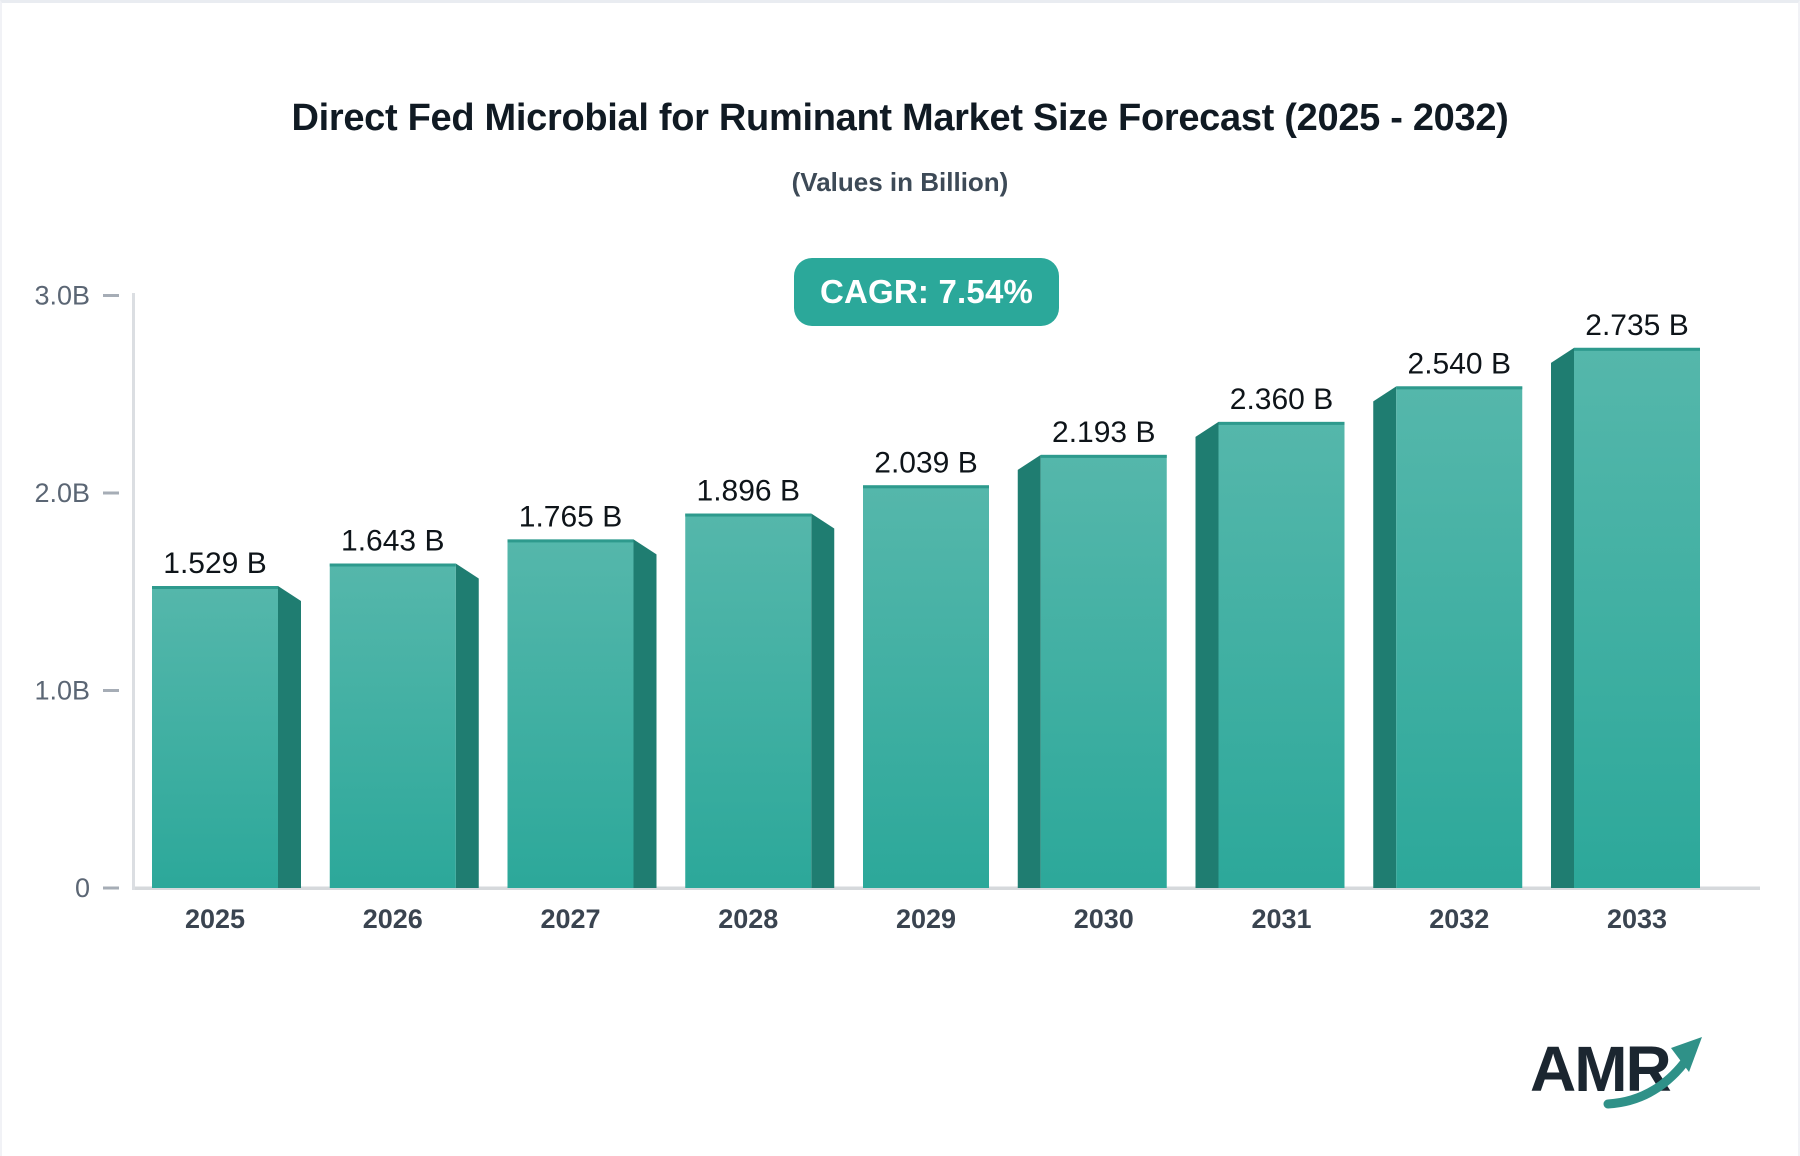  What do you see at coordinates (900, 182) in the screenshot?
I see `chart-subtitle: (Values in Billion)` at bounding box center [900, 182].